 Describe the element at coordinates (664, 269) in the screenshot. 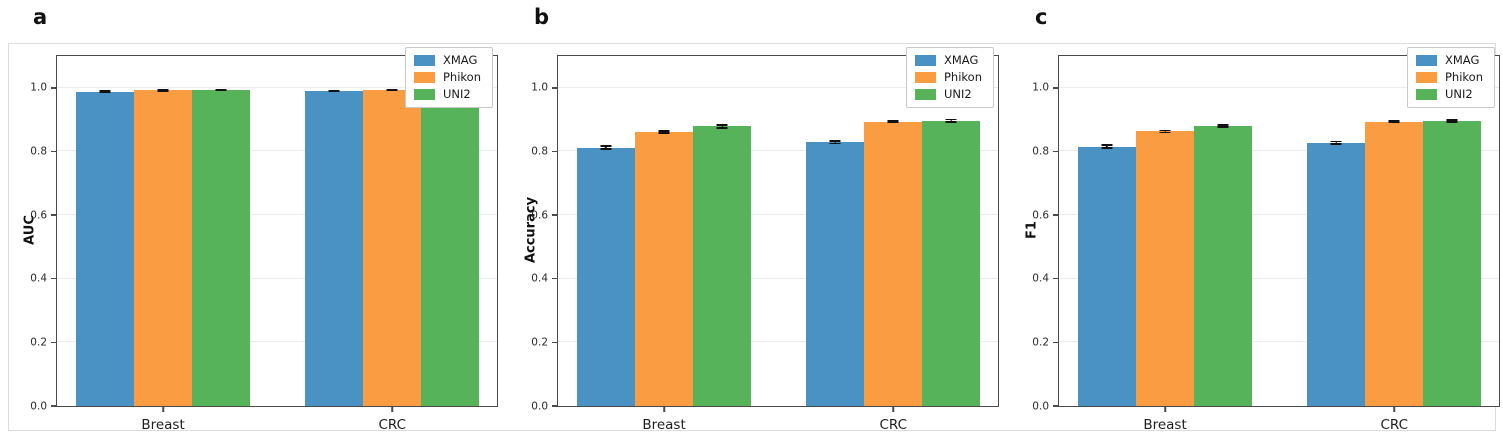

I see `bar-phikon-breast` at that location.